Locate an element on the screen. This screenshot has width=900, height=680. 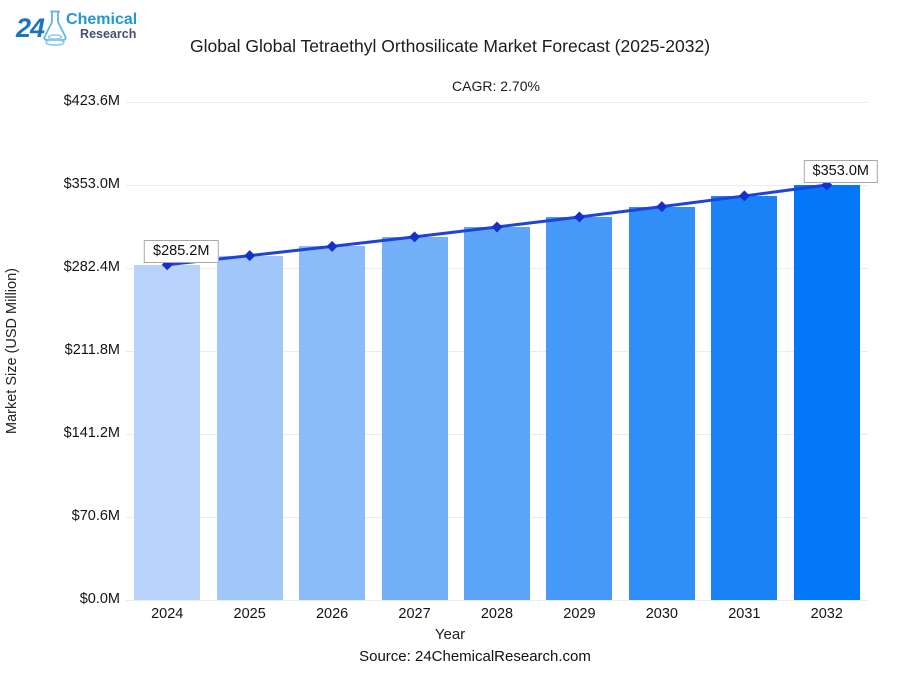
x-tick-label: 2029 is located at coordinates (579, 614).